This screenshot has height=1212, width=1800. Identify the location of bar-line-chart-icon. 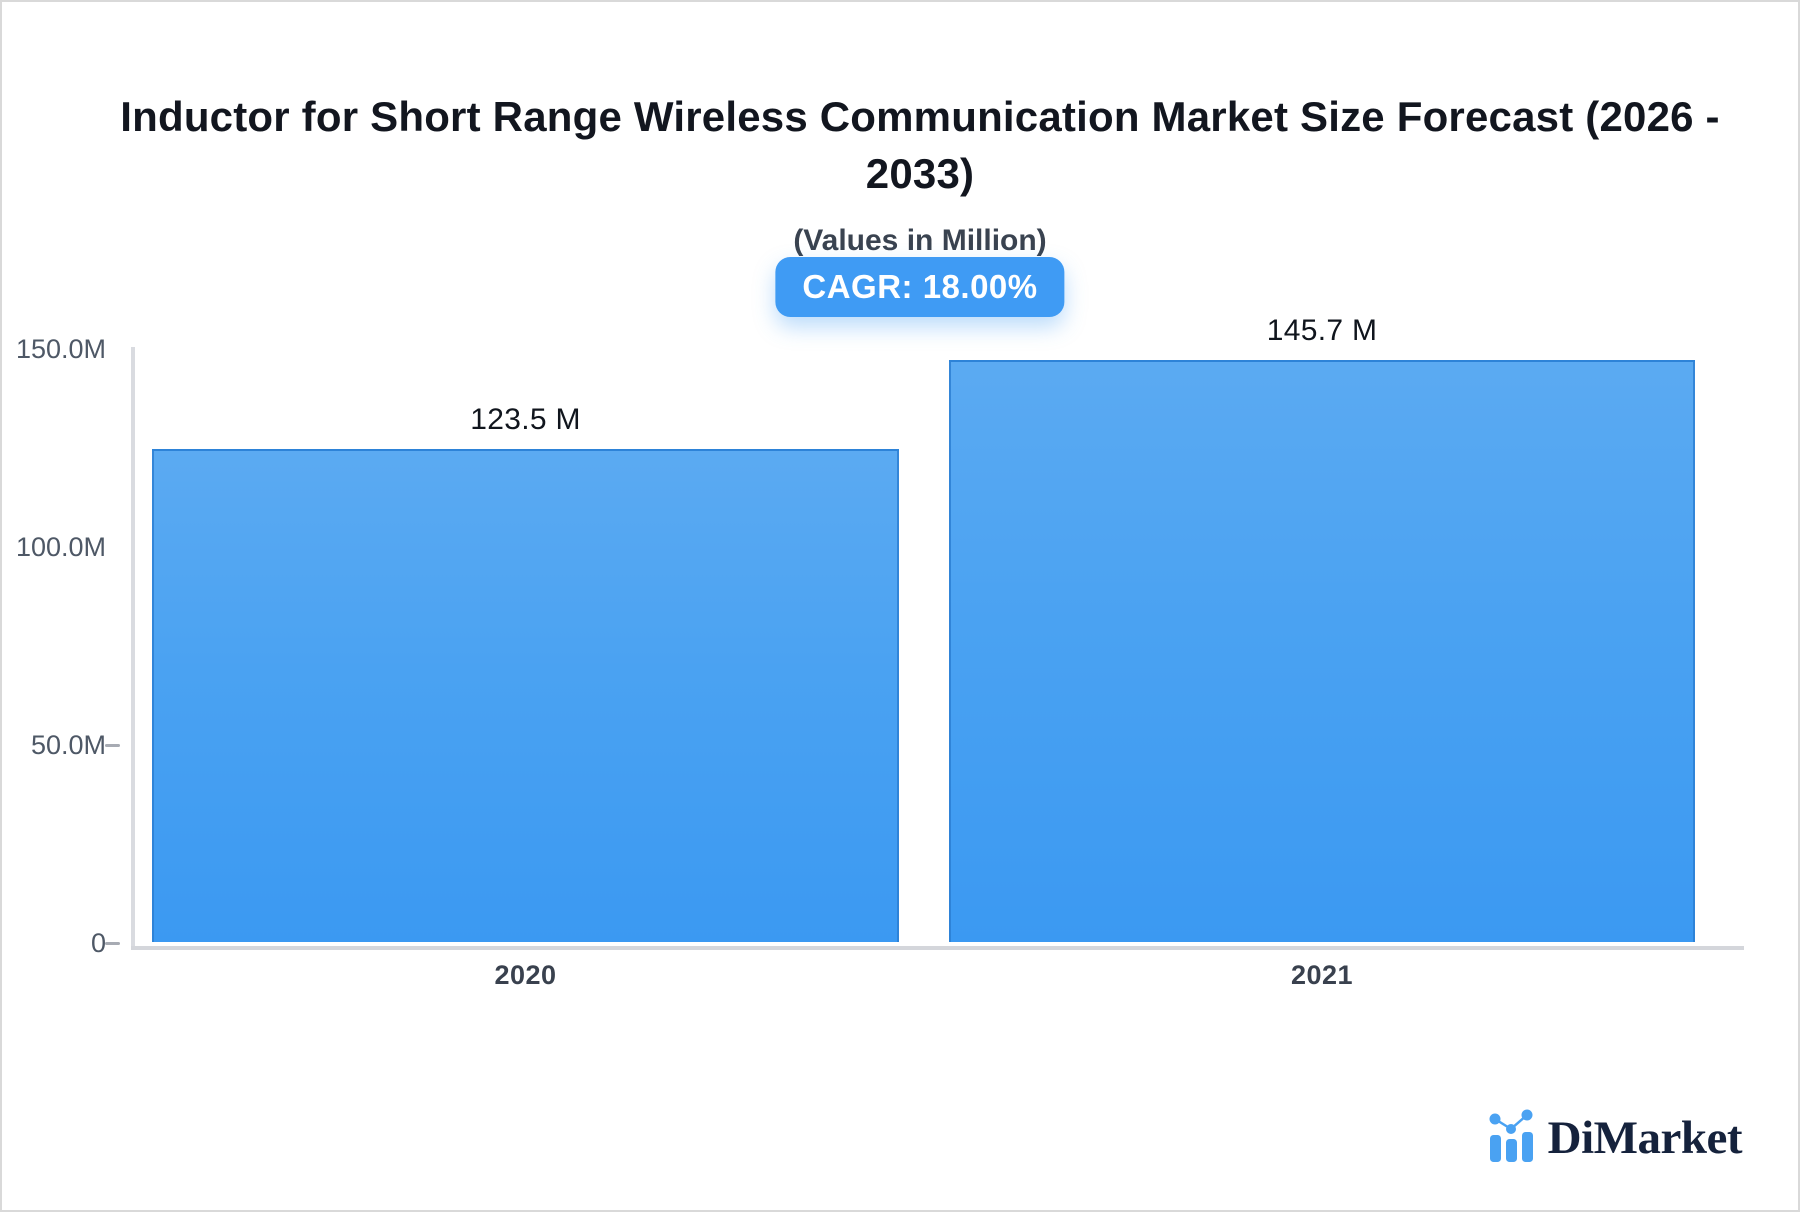
(1511, 1135).